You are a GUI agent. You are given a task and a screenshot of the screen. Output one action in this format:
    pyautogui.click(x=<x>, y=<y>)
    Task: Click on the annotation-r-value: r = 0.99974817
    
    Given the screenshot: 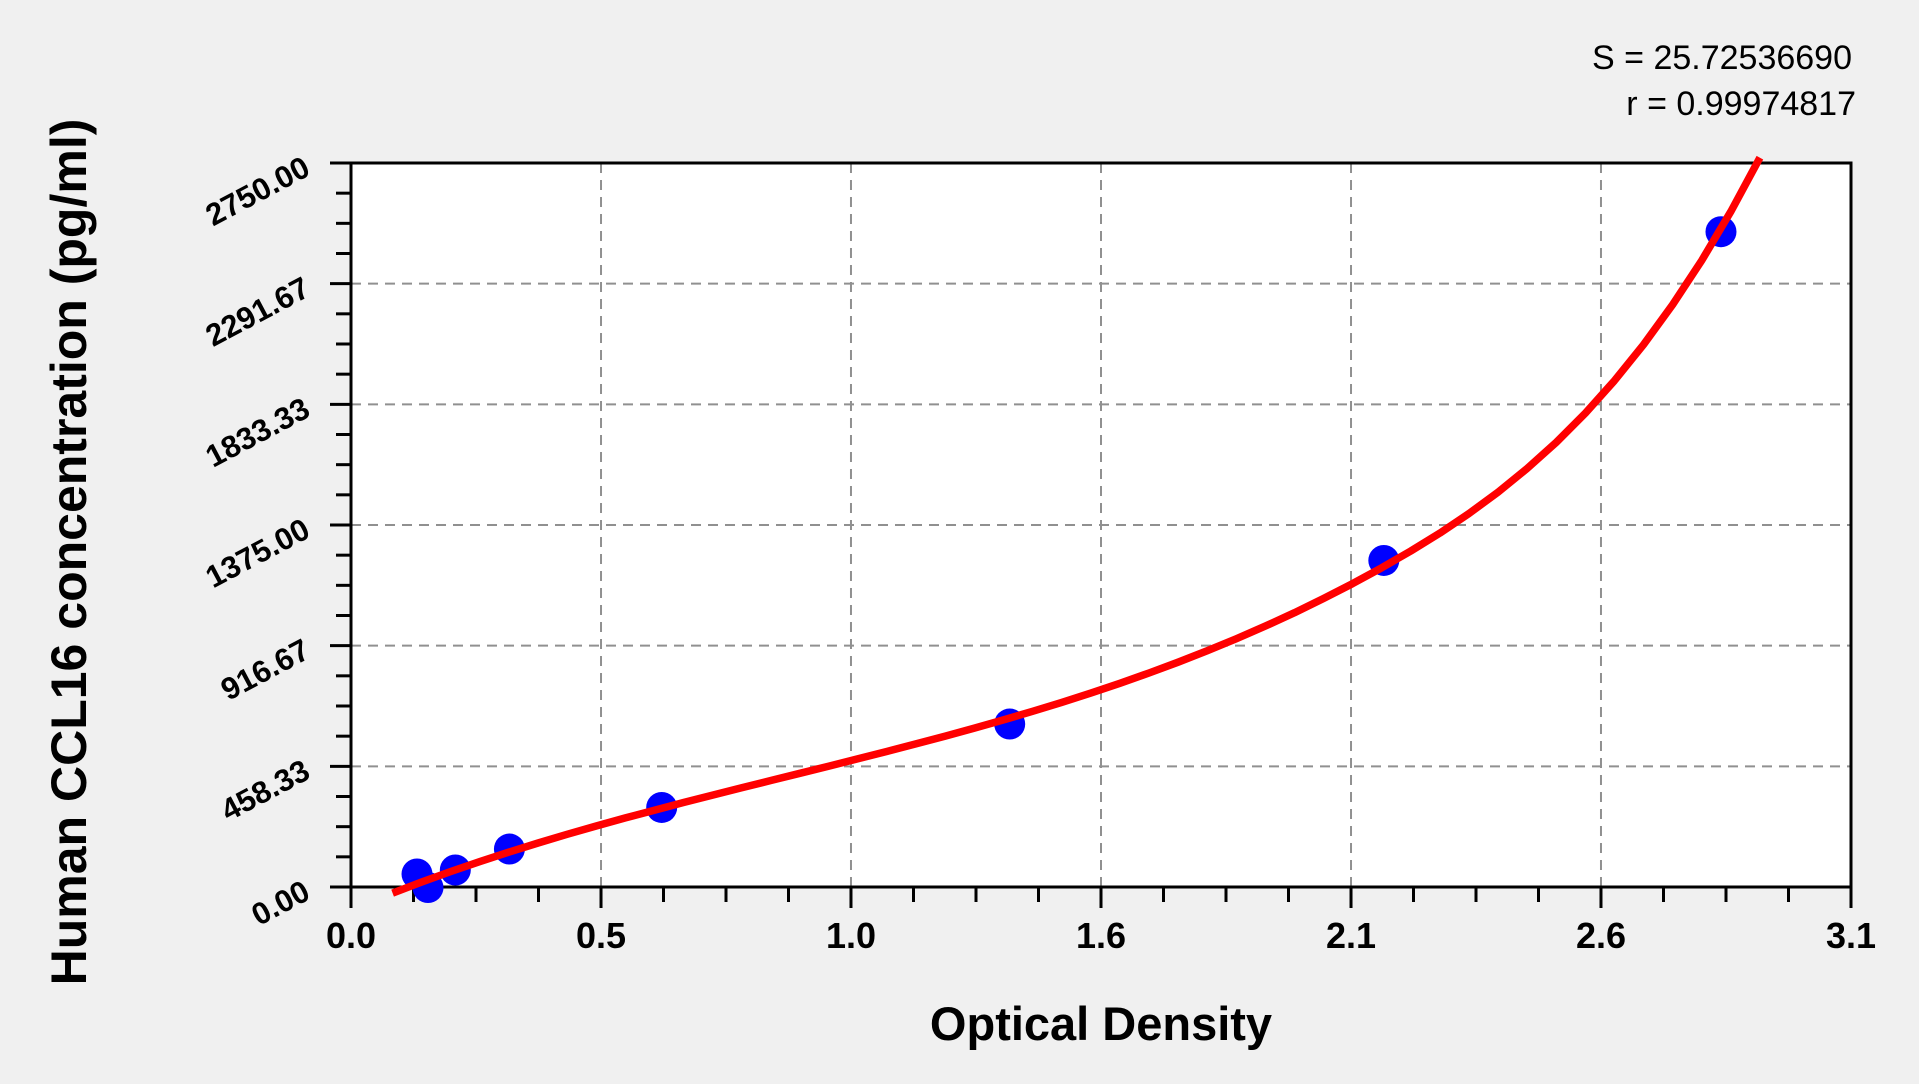 What is the action you would take?
    pyautogui.click(x=1741, y=104)
    